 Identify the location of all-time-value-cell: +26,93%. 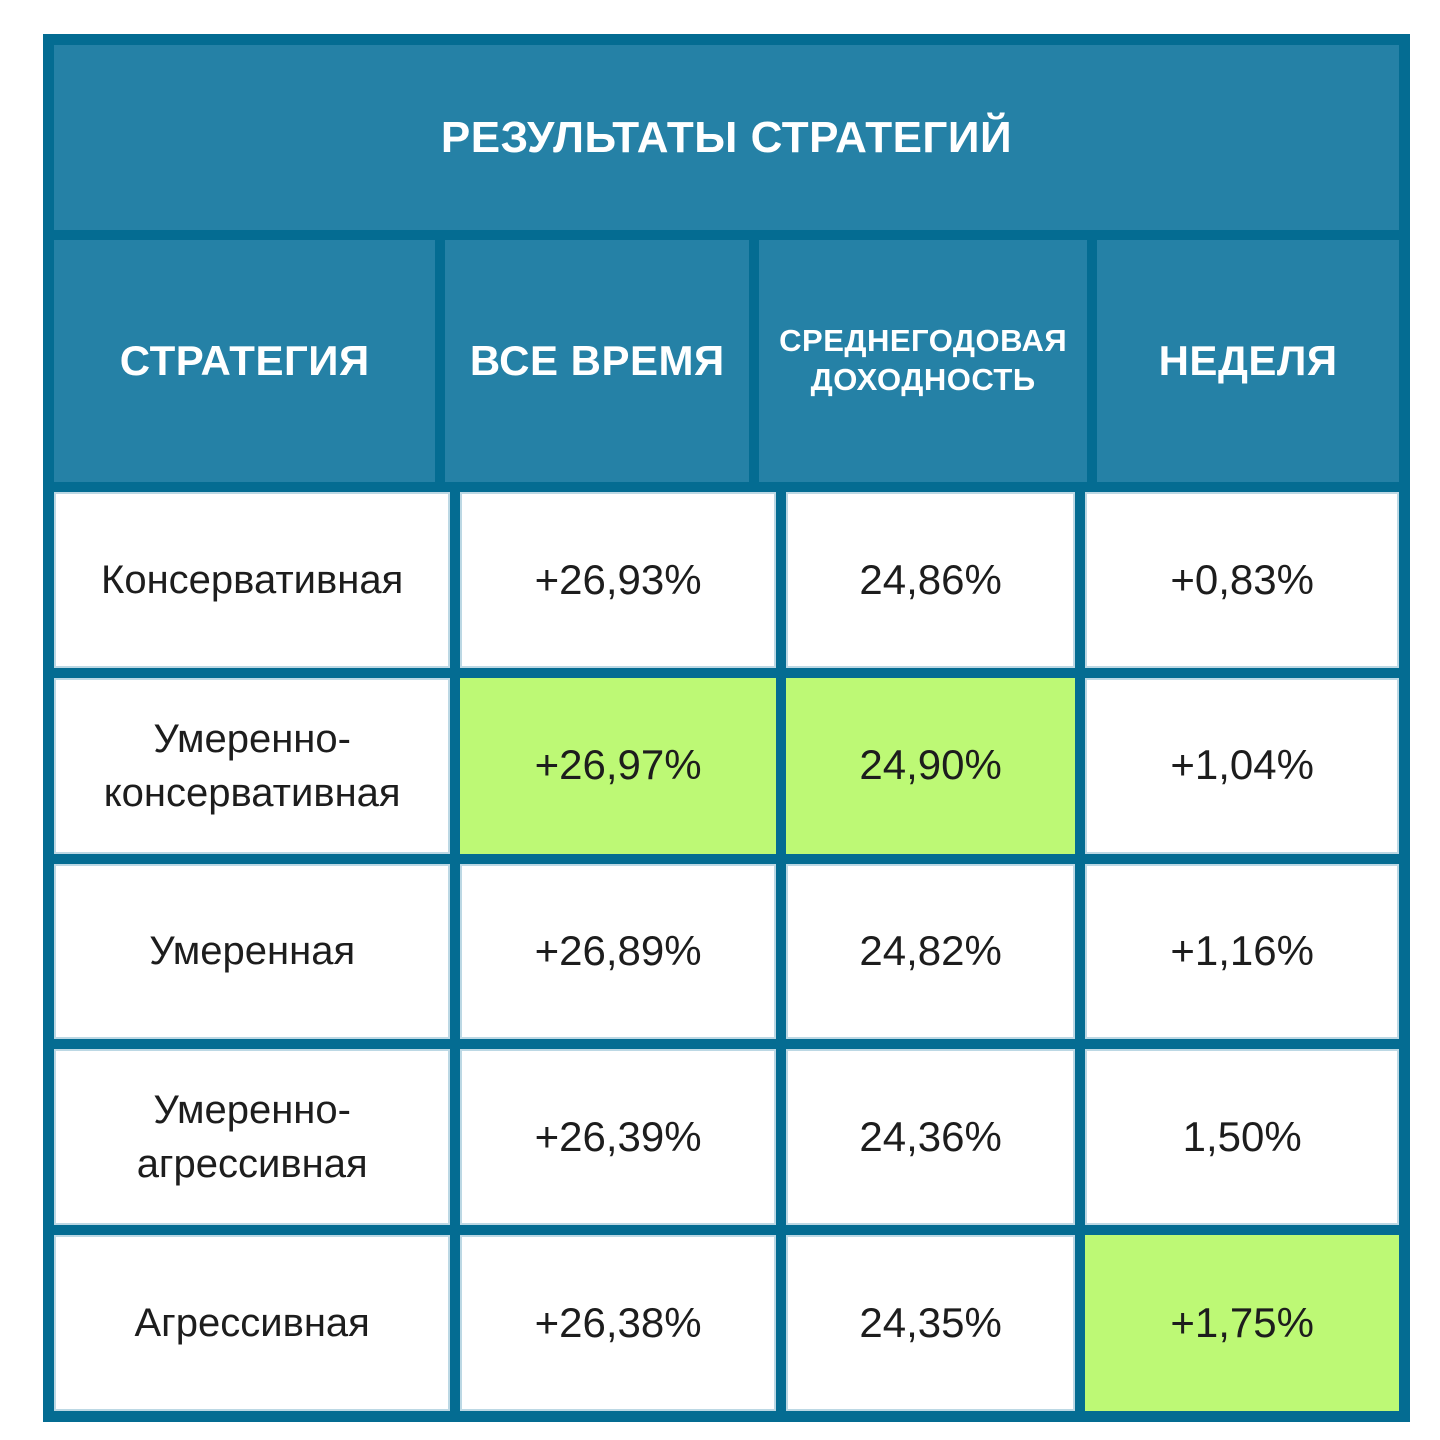
(618, 580).